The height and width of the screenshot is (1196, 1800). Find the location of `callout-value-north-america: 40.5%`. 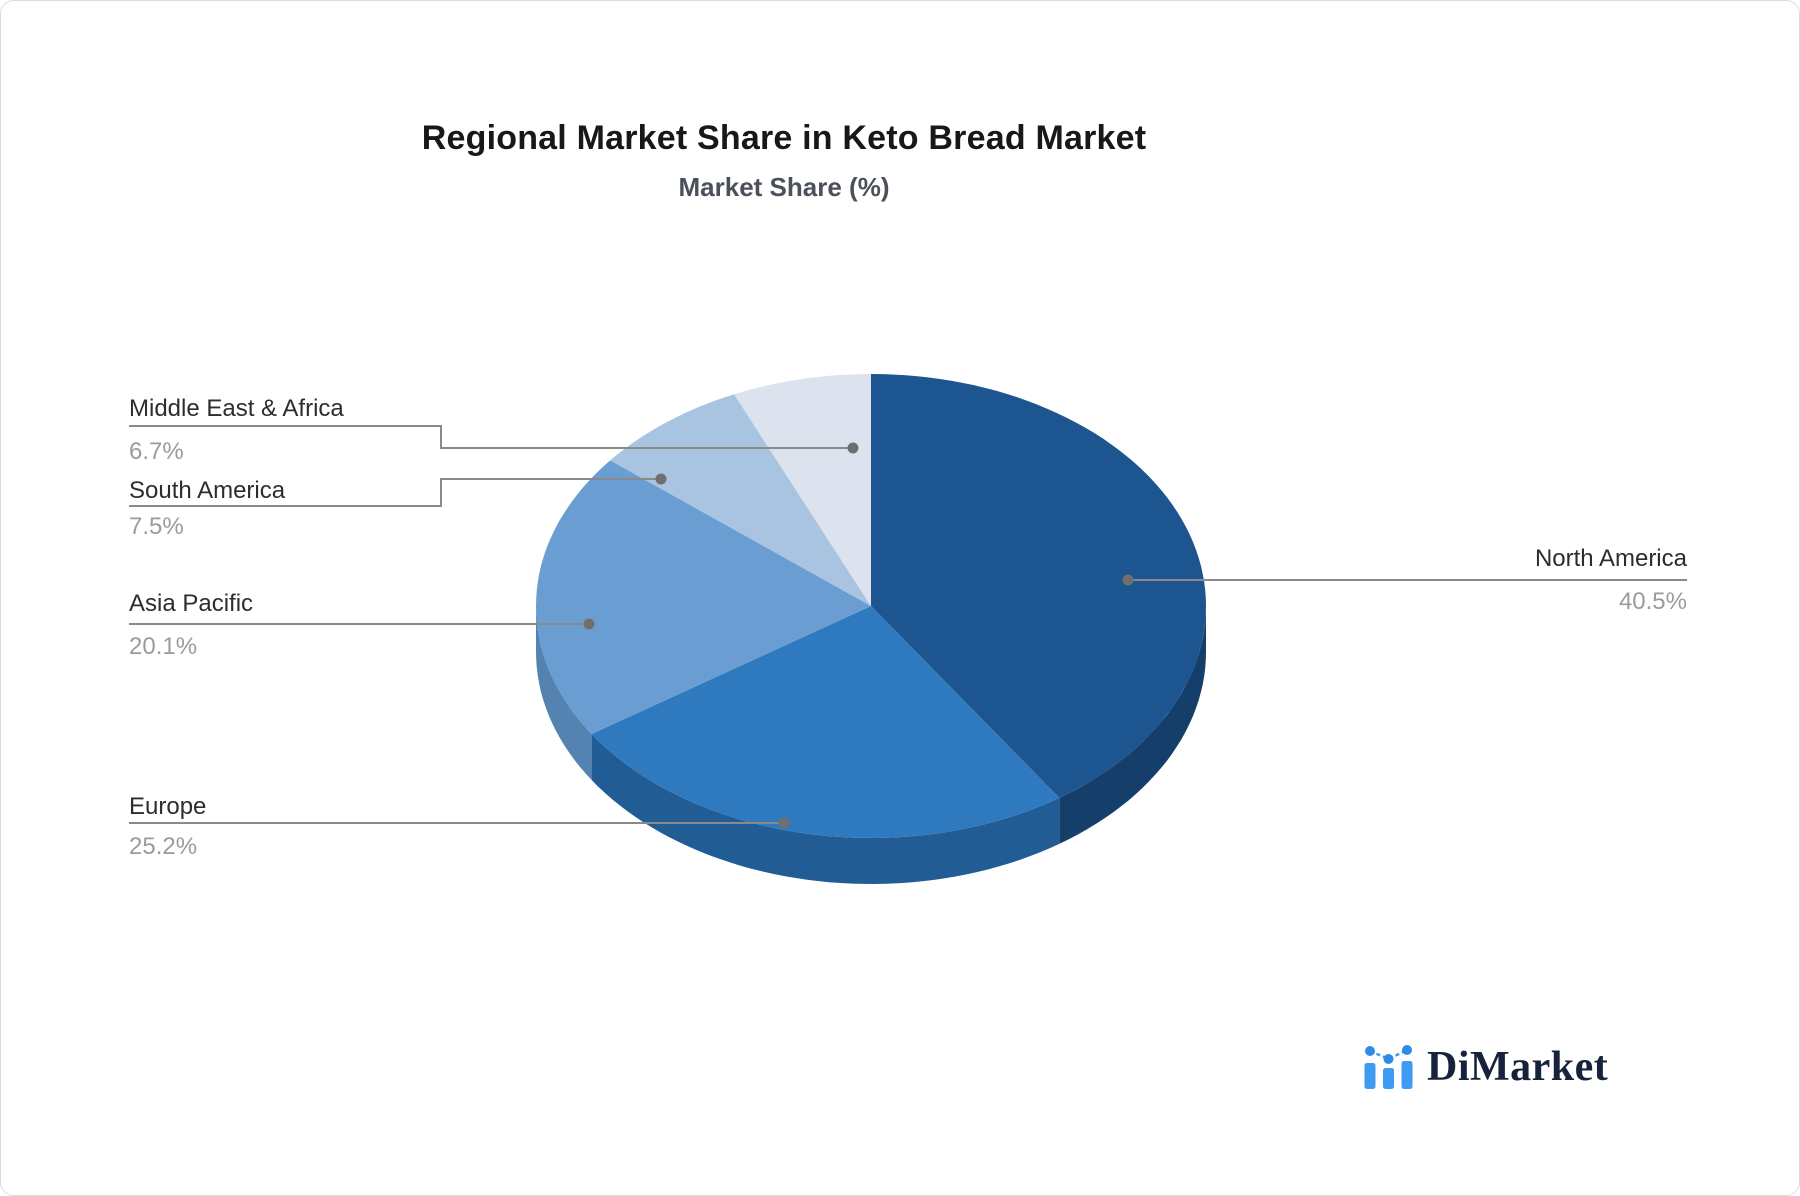

callout-value-north-america: 40.5% is located at coordinates (1653, 601).